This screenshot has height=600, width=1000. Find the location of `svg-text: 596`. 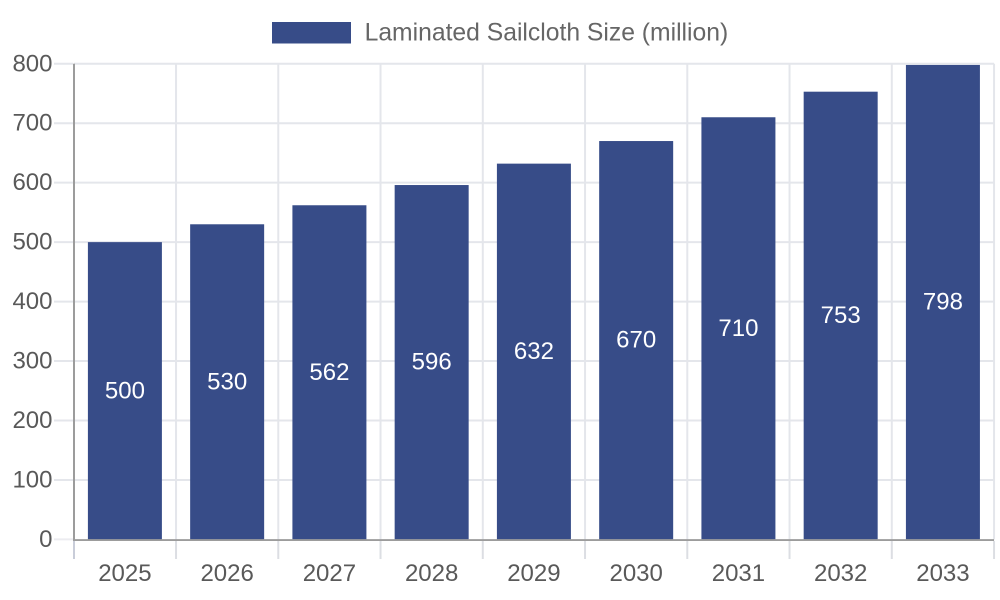

svg-text: 596 is located at coordinates (432, 362).